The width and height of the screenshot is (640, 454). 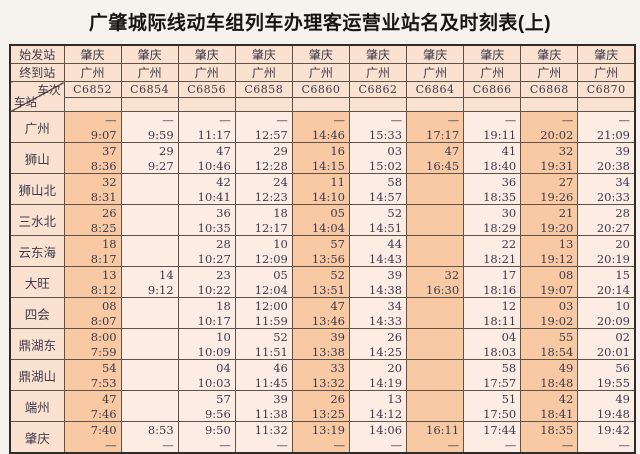 I want to click on time-bottom: 11:38, so click(x=271, y=414).